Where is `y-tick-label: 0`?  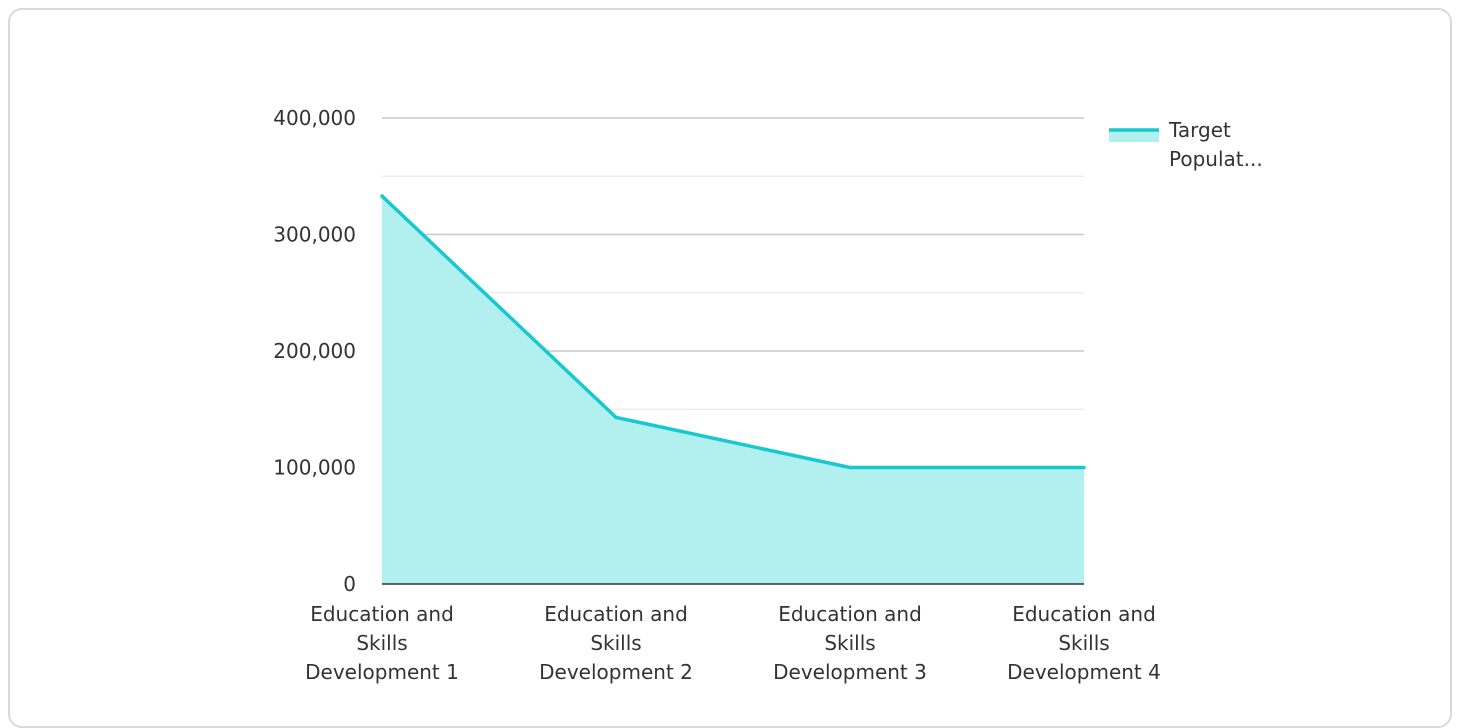 y-tick-label: 0 is located at coordinates (349, 584).